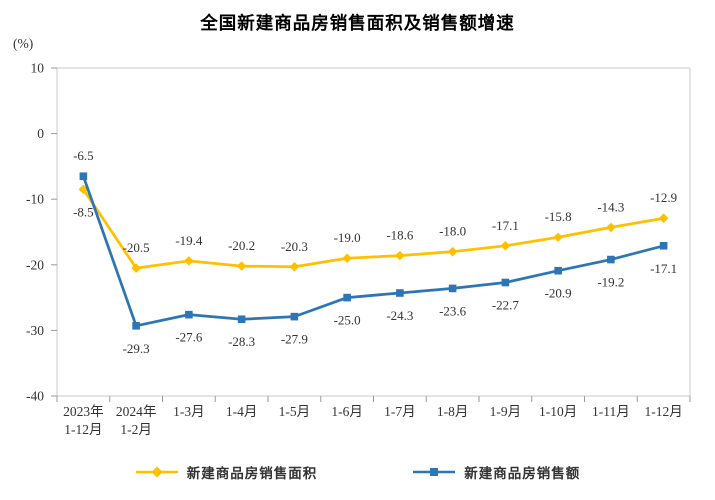 Image resolution: width=715 pixels, height=500 pixels. What do you see at coordinates (35, 396) in the screenshot?
I see `y-axis-tick-label: -40` at bounding box center [35, 396].